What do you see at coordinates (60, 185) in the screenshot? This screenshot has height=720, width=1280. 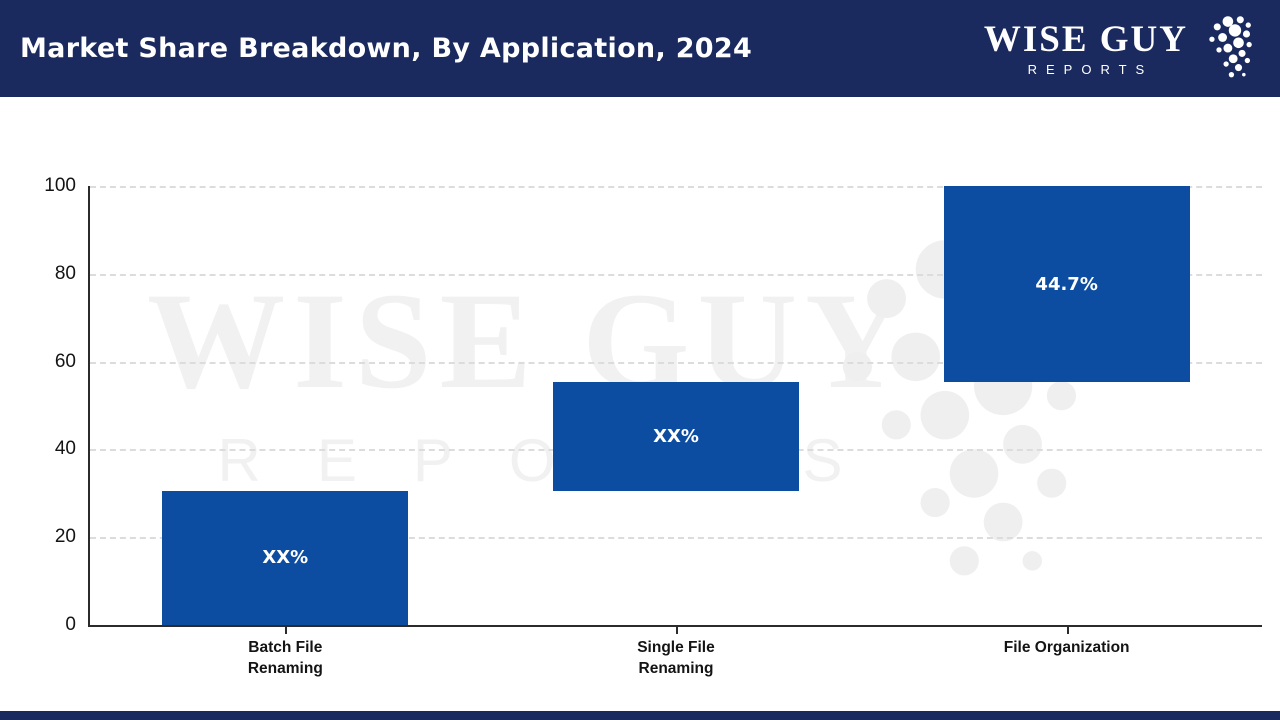 I see `y-axis-tick-label: 100` at bounding box center [60, 185].